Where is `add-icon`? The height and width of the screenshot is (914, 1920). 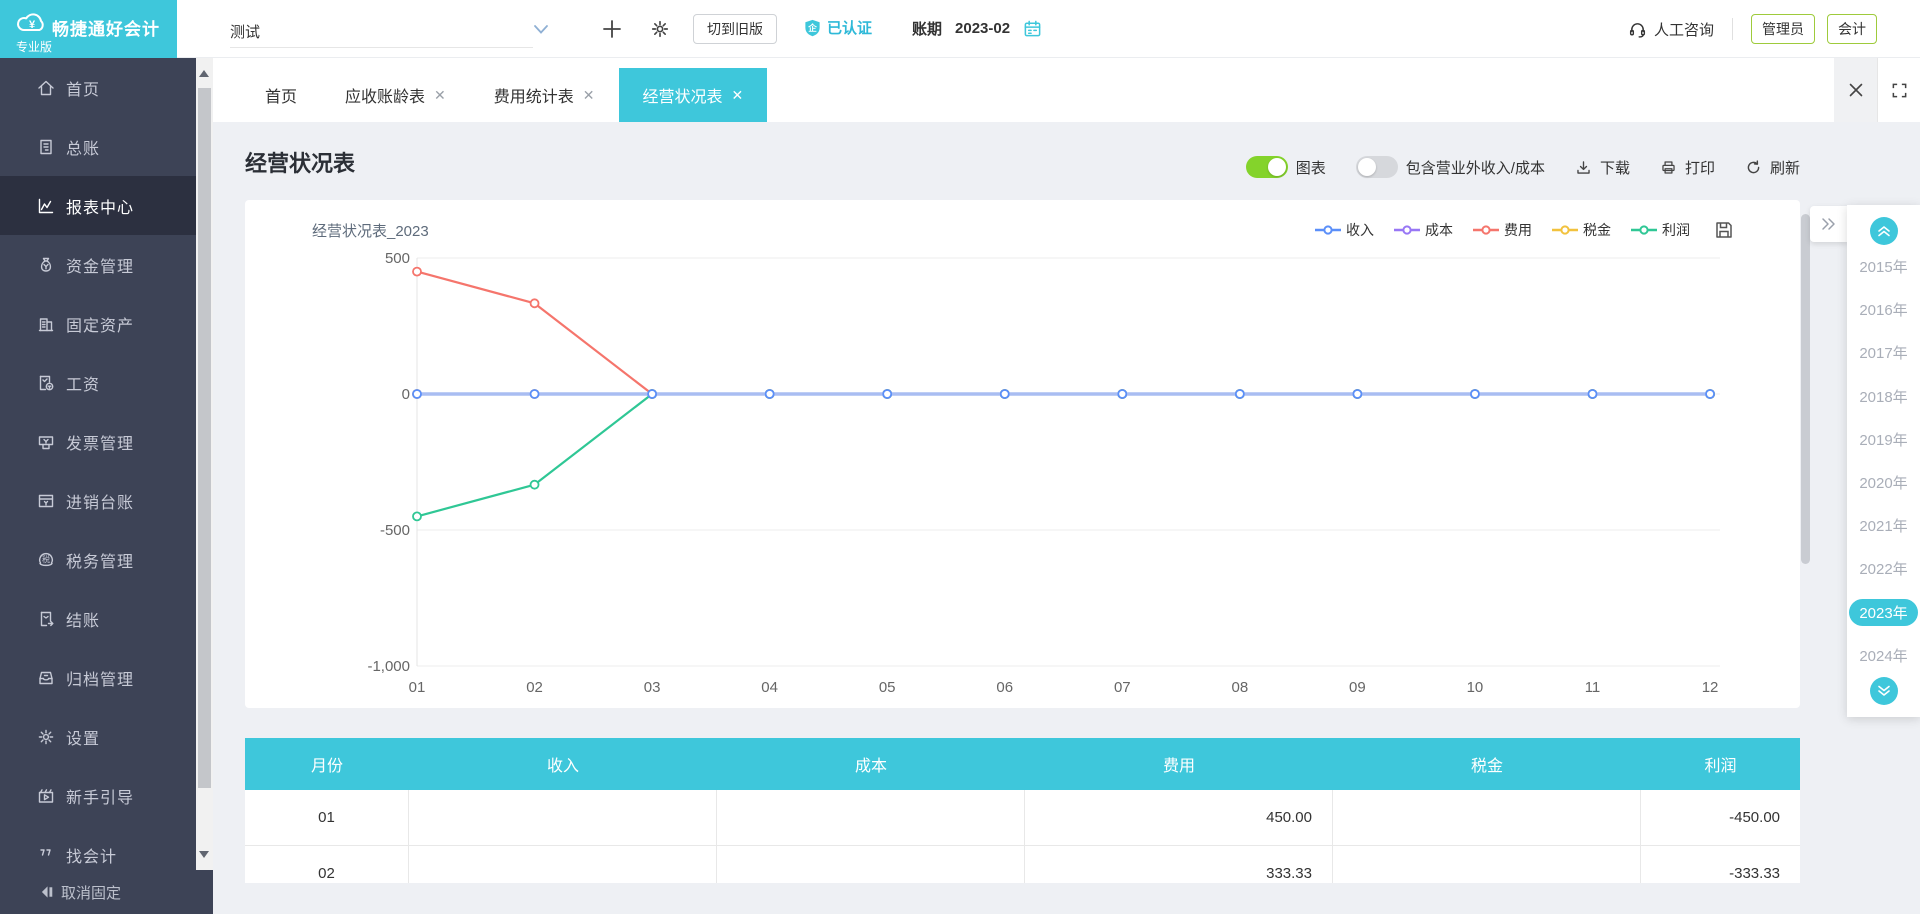
add-icon is located at coordinates (612, 29).